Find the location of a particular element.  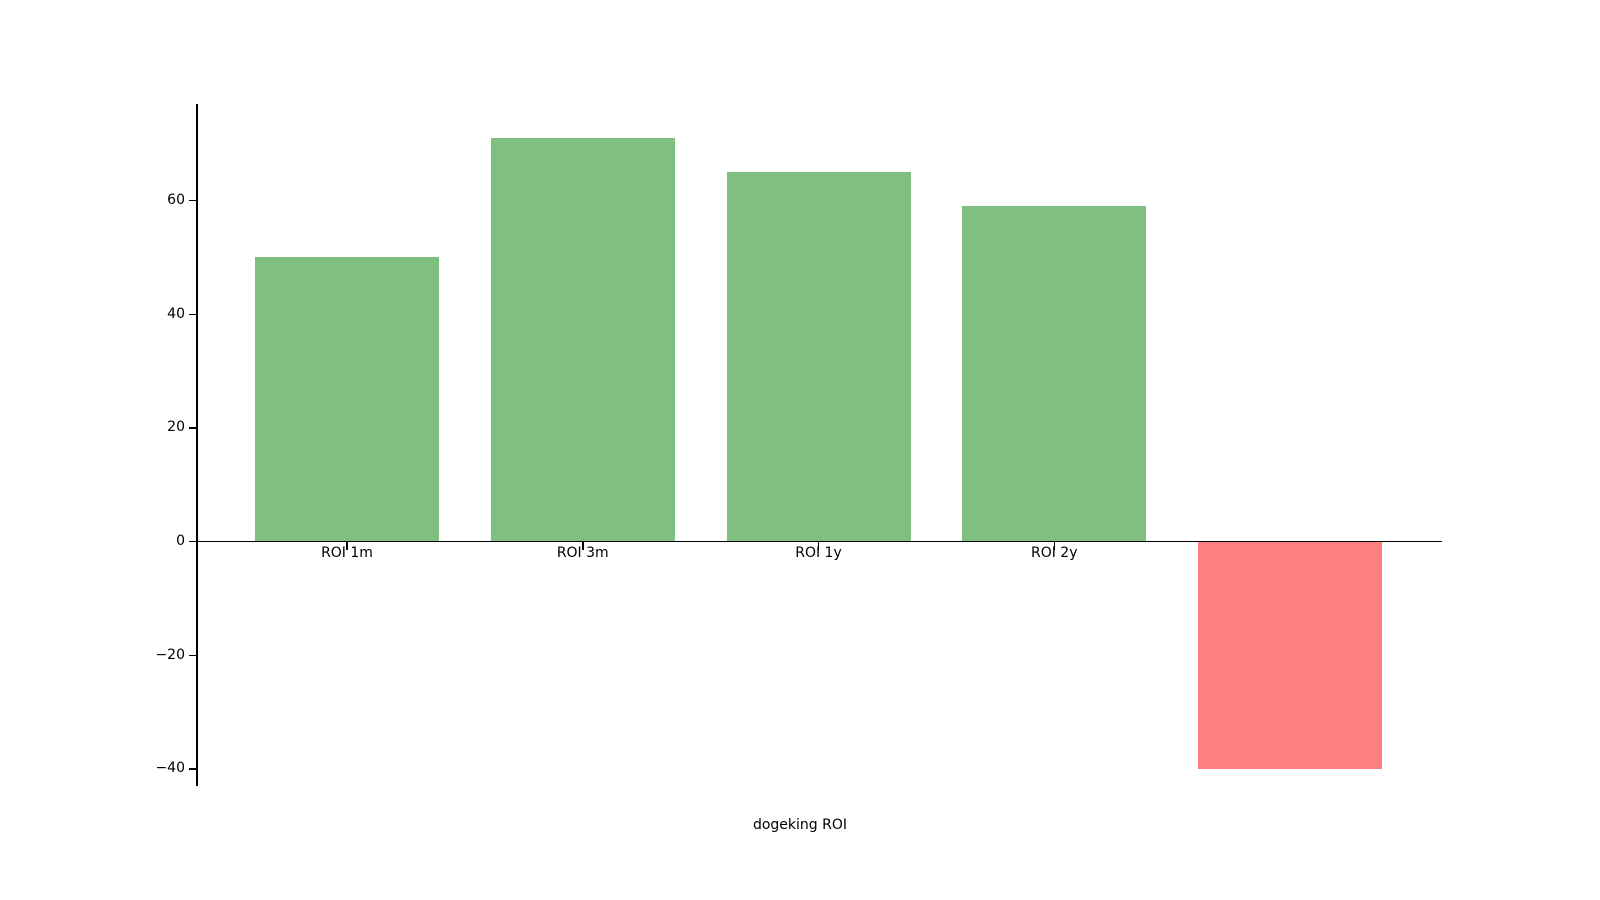

bar-roi-2y is located at coordinates (1054, 374).